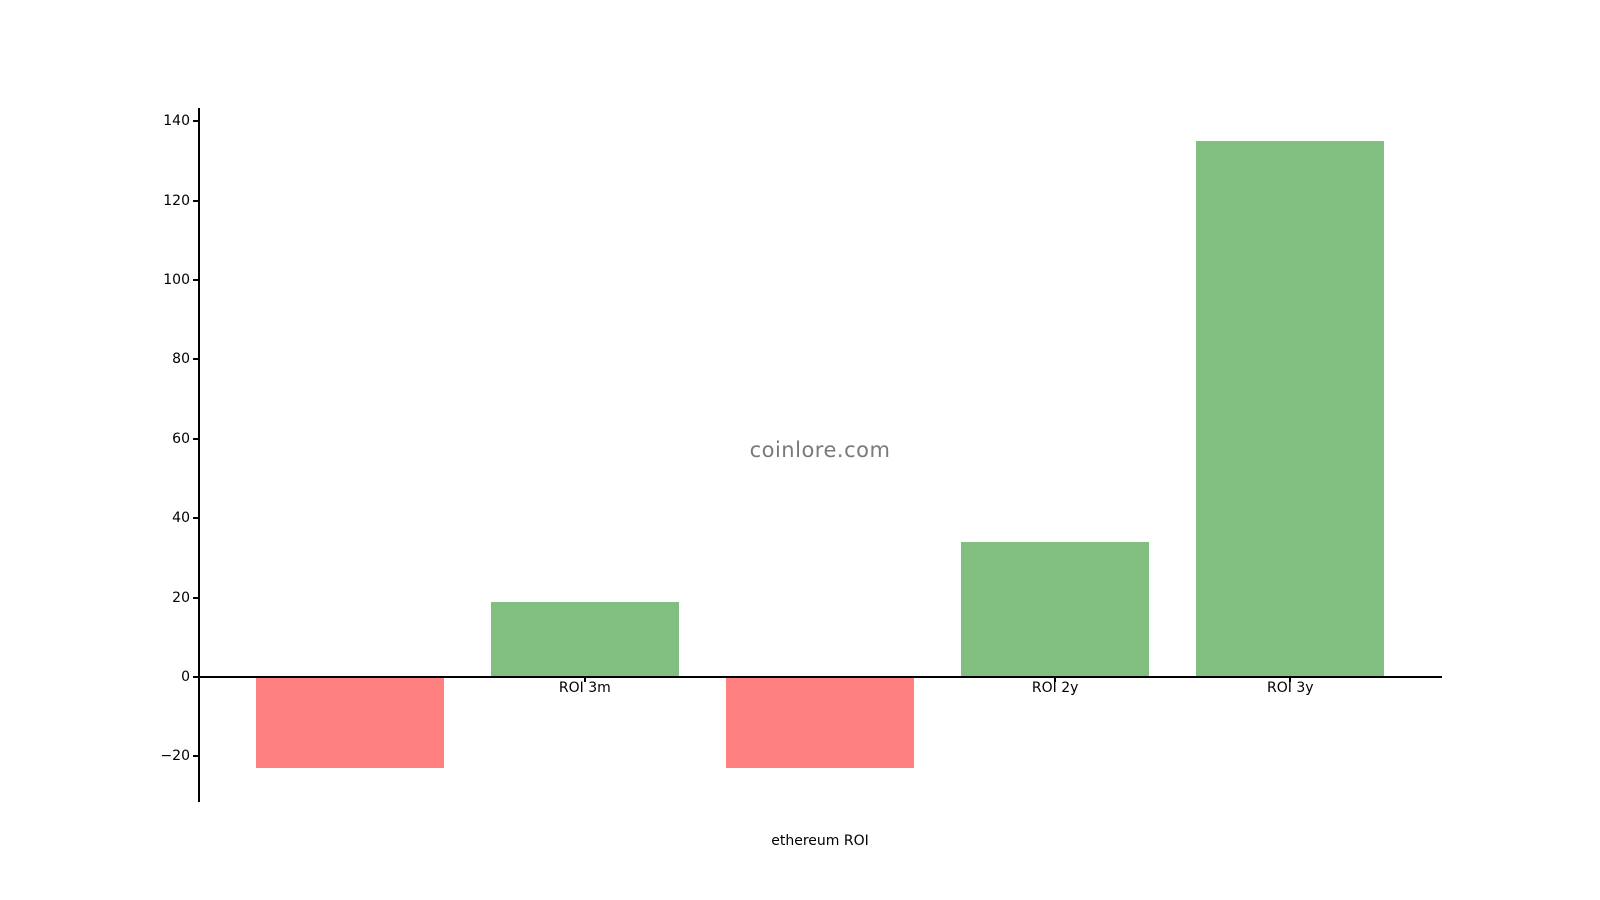  Describe the element at coordinates (181, 359) in the screenshot. I see `y-tick-label: 80` at that location.